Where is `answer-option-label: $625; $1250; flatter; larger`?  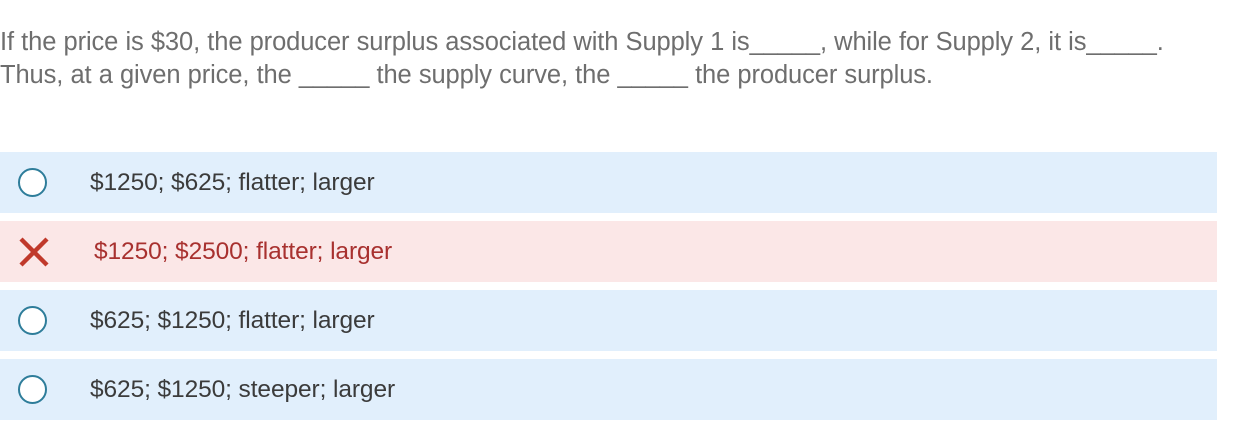
answer-option-label: $625; $1250; flatter; larger is located at coordinates (232, 320).